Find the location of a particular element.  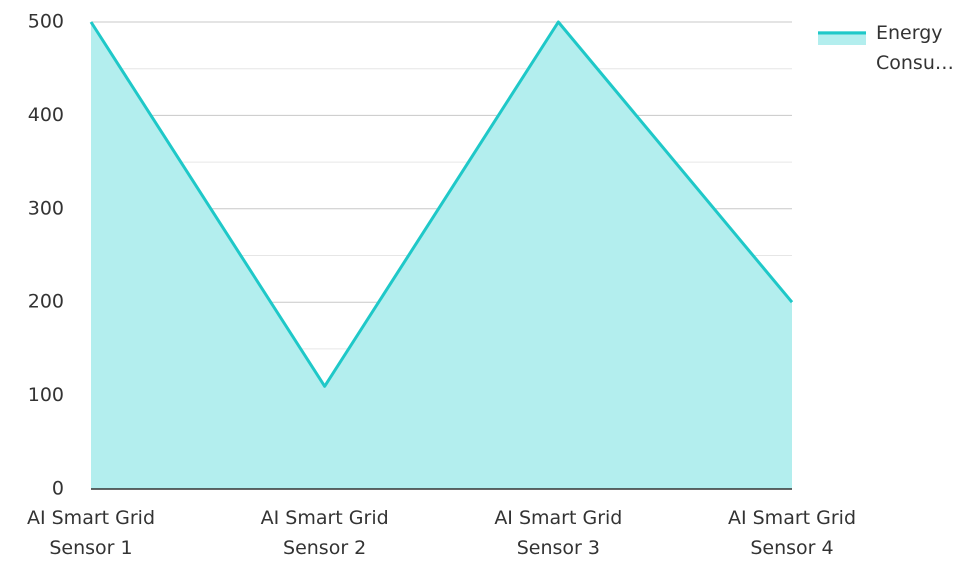

y-tick-label: 500 is located at coordinates (46, 22).